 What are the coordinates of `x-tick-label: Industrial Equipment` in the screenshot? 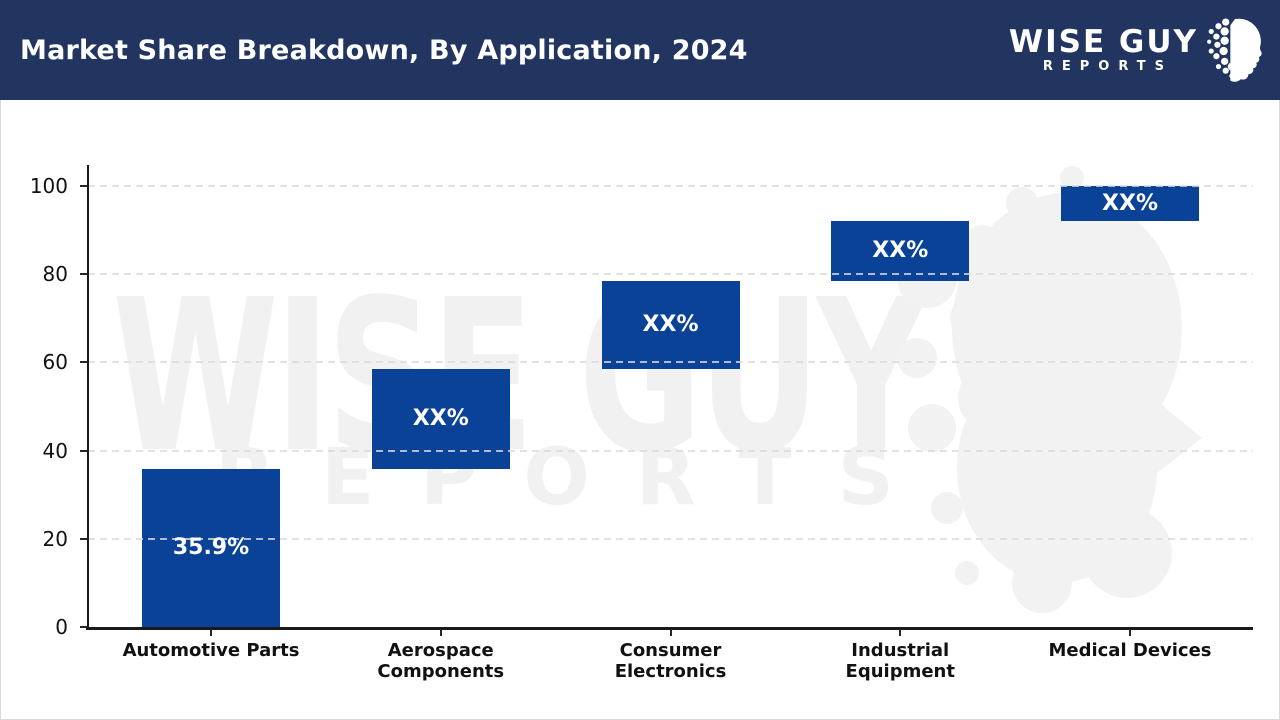 It's located at (900, 661).